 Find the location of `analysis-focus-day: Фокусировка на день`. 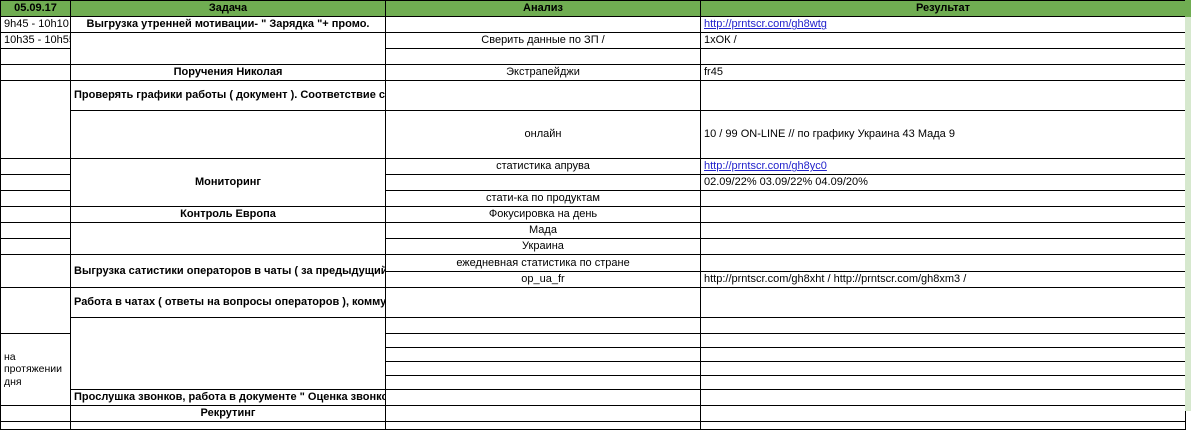

analysis-focus-day: Фокусировка на день is located at coordinates (543, 214).